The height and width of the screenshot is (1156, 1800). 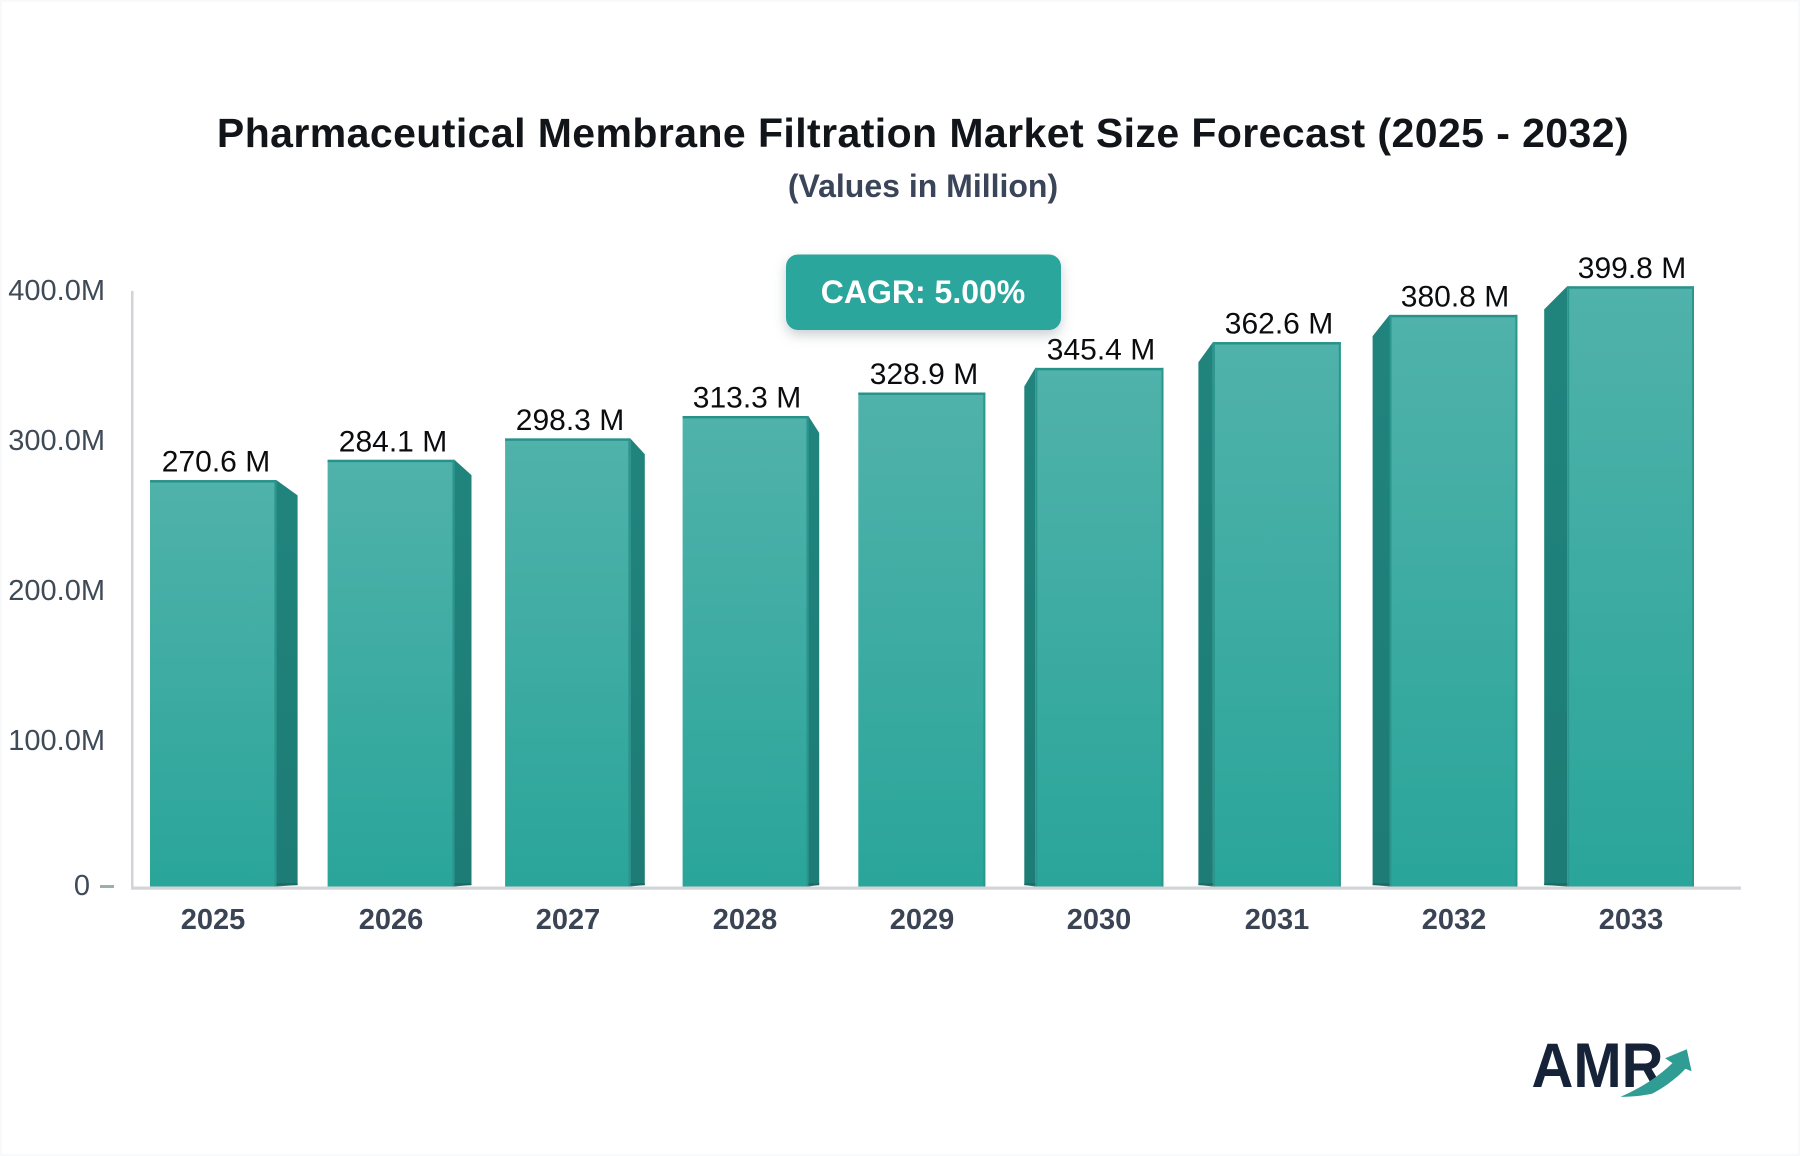 What do you see at coordinates (568, 920) in the screenshot?
I see `svg-text: 2027` at bounding box center [568, 920].